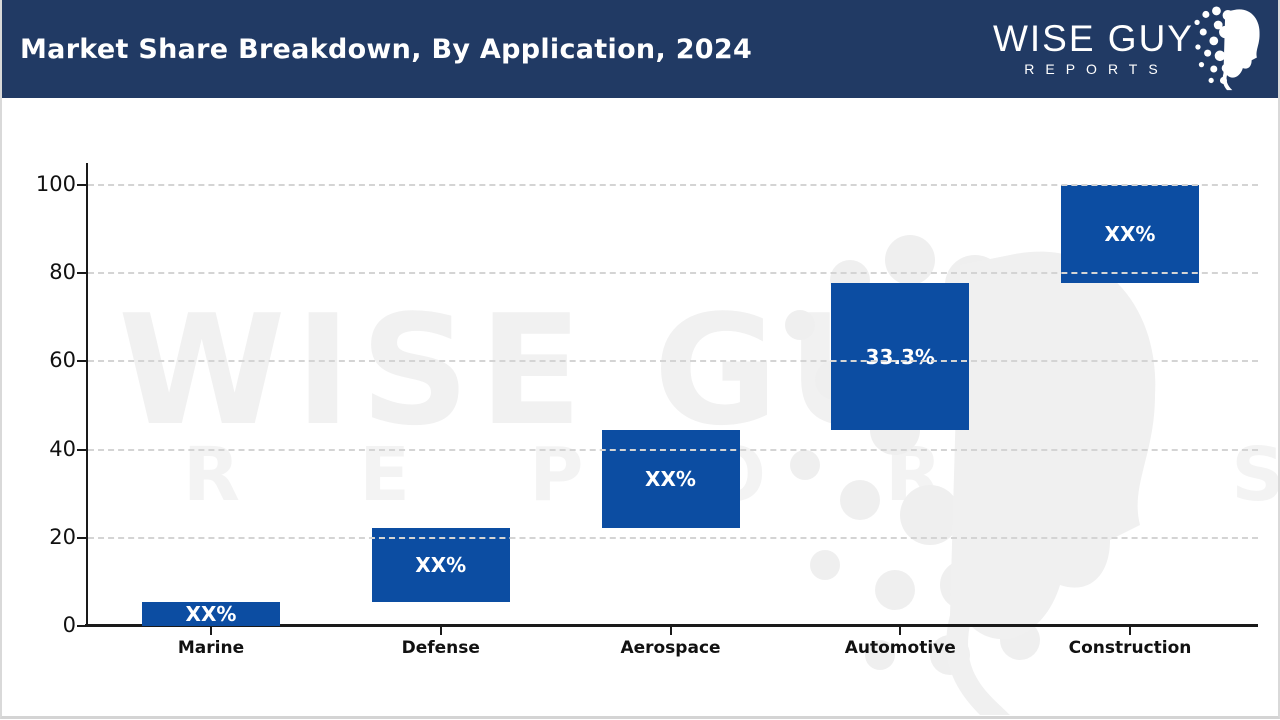 The width and height of the screenshot is (1280, 720). Describe the element at coordinates (69, 625) in the screenshot. I see `y-tick-label: 0` at that location.